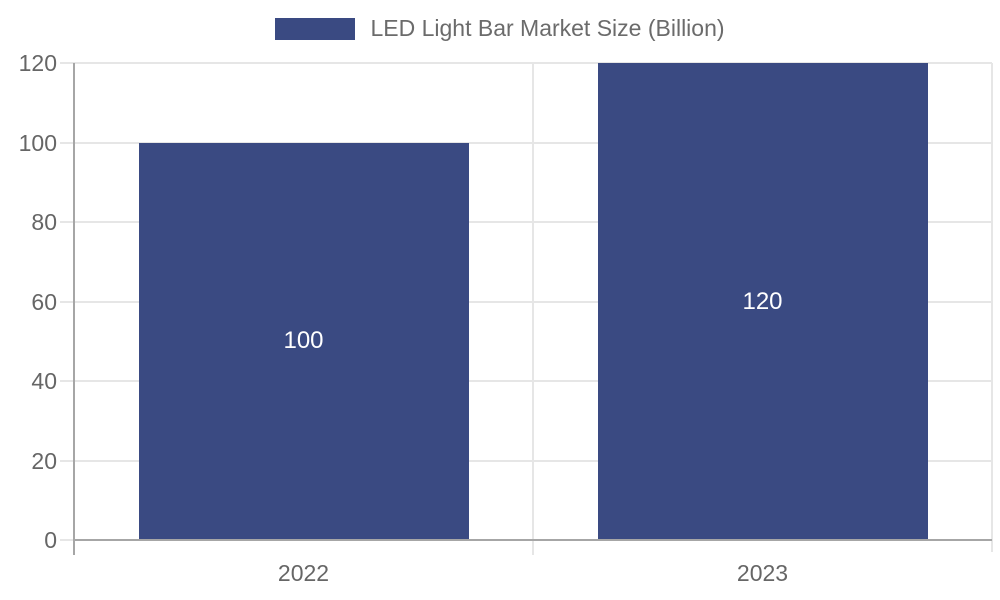 This screenshot has width=1000, height=600. Describe the element at coordinates (37, 63) in the screenshot. I see `y-tick-label: 120` at that location.